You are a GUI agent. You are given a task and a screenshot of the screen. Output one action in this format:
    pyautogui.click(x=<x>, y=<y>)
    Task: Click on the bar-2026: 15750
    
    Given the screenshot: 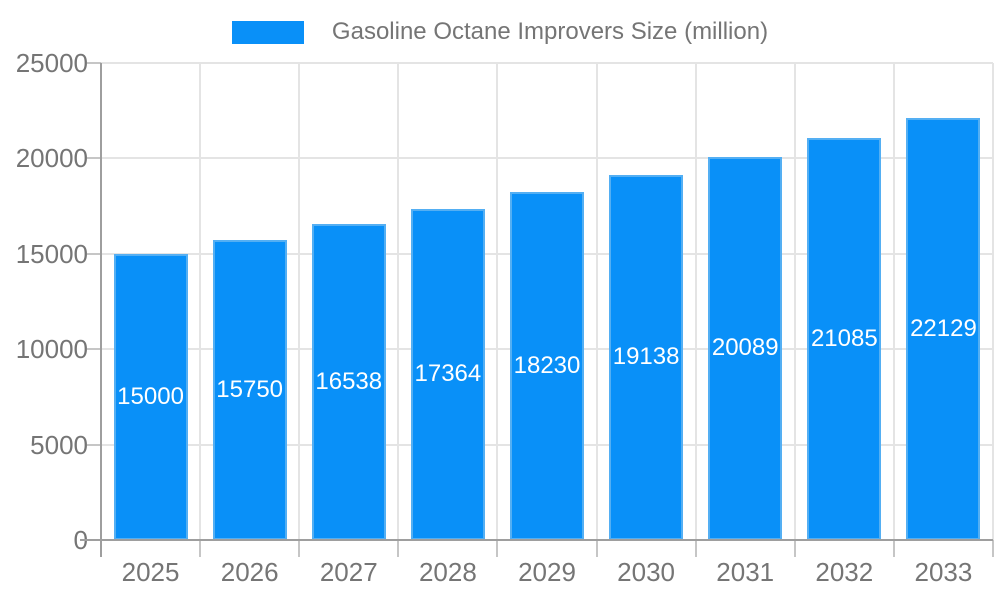 What is the action you would take?
    pyautogui.click(x=249, y=389)
    